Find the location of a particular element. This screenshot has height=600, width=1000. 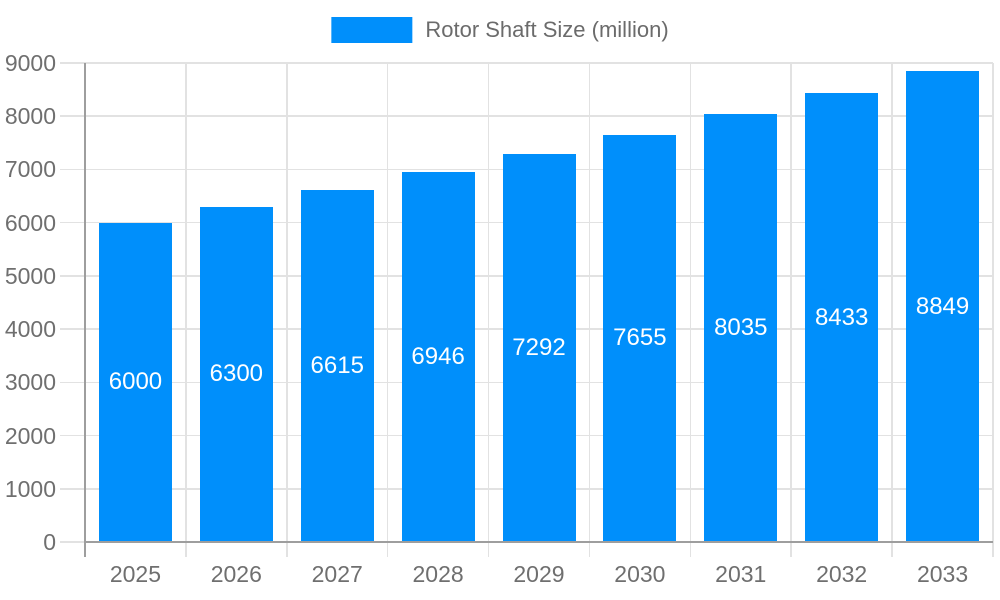

bar-value-label: 7655 is located at coordinates (640, 338).